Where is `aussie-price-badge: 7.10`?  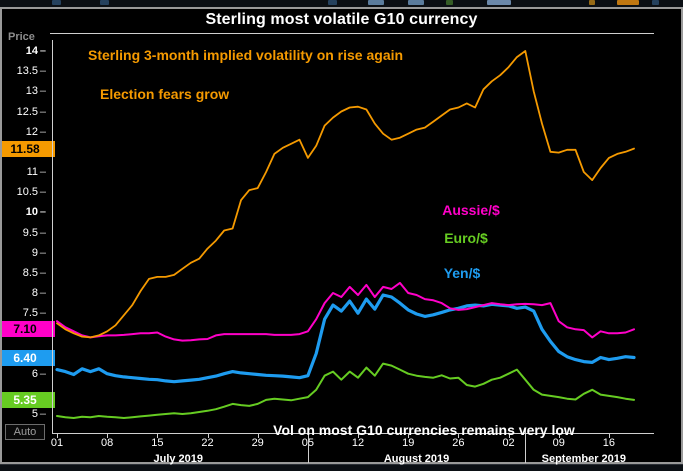 aussie-price-badge: 7.10 is located at coordinates (28, 329).